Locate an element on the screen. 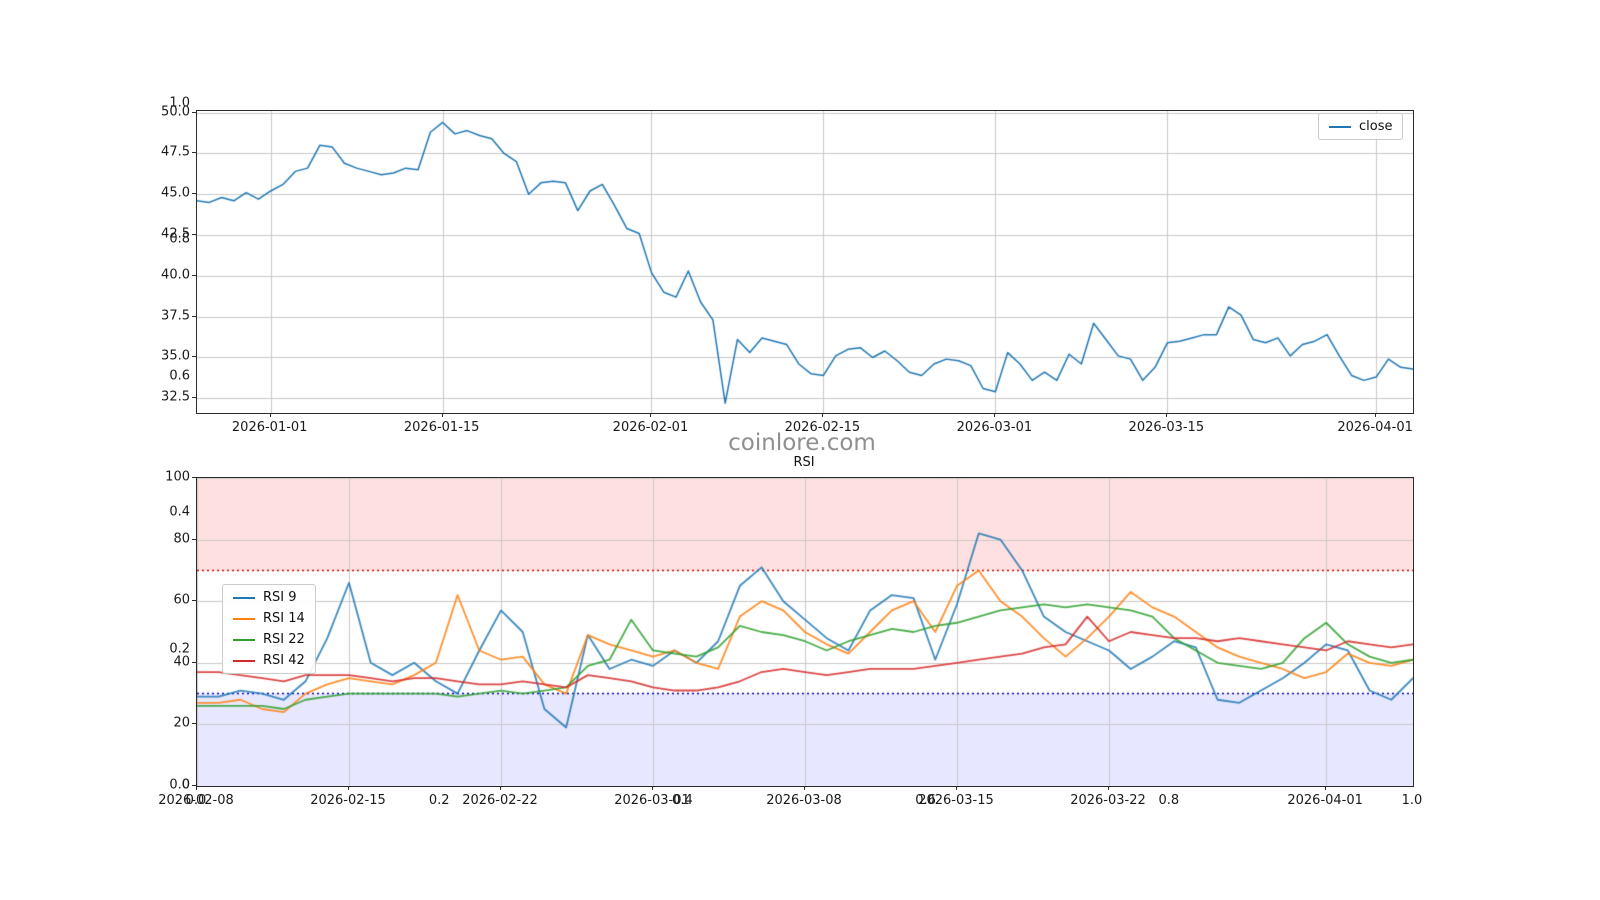 The height and width of the screenshot is (900, 1600). x-tick-label: 2026-02-08 is located at coordinates (196, 800).